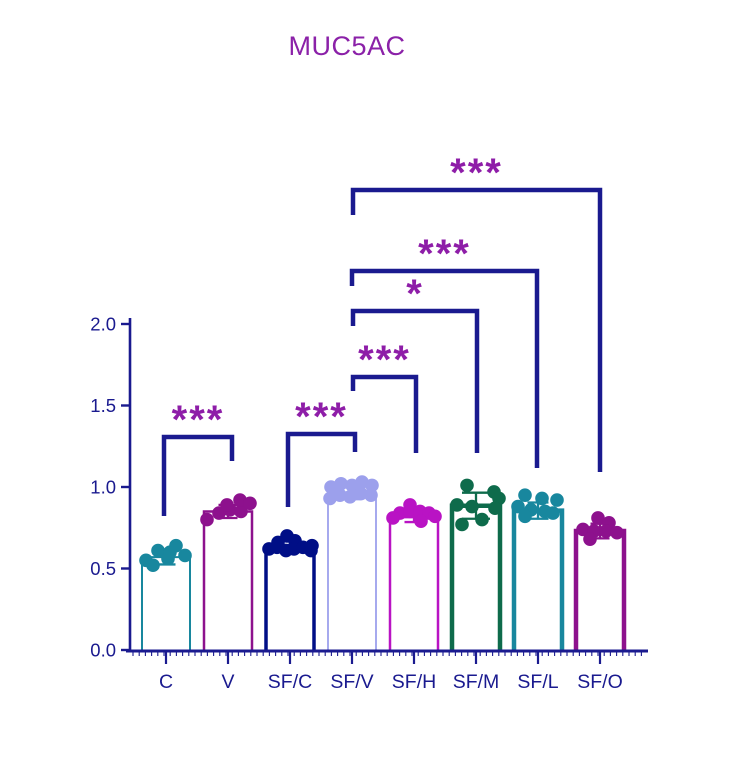 Image resolution: width=744 pixels, height=760 pixels. What do you see at coordinates (290, 597) in the screenshot?
I see `bar-sf-c` at bounding box center [290, 597].